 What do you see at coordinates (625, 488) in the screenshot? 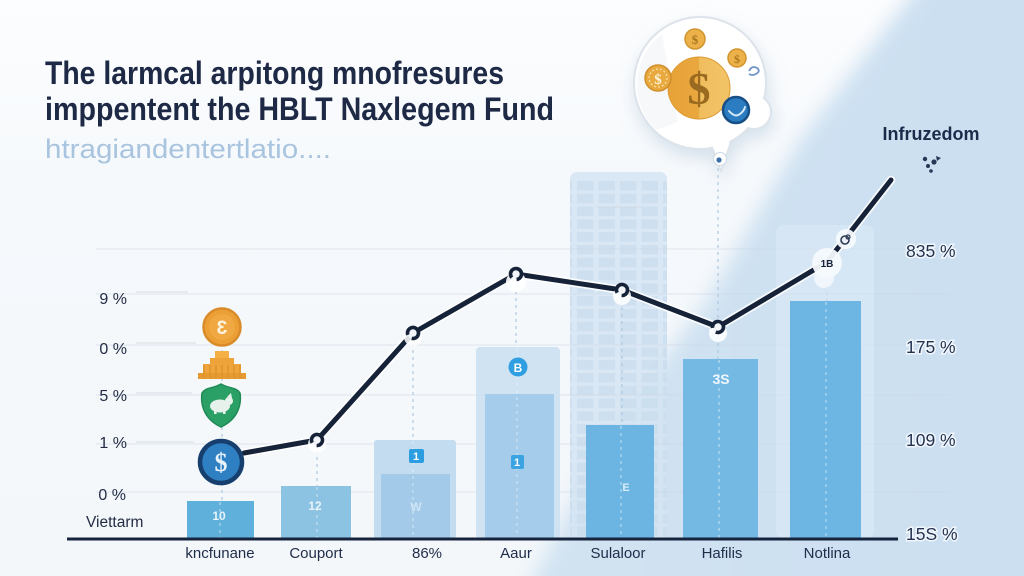
I see `svg-text: E` at bounding box center [625, 488].